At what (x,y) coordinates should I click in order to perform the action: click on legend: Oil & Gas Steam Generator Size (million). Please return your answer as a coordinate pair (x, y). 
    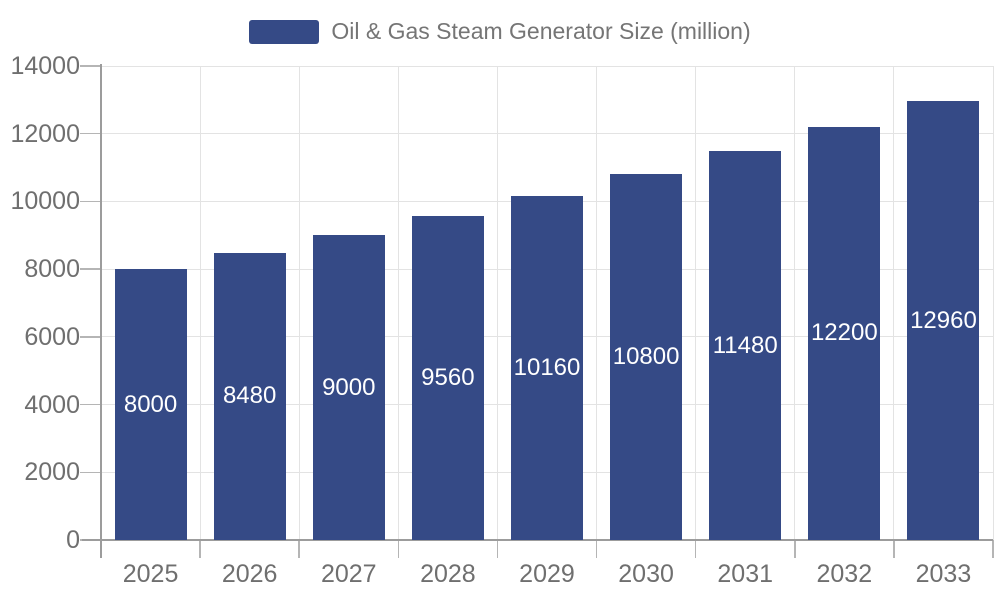
    Looking at the image, I should click on (500, 31).